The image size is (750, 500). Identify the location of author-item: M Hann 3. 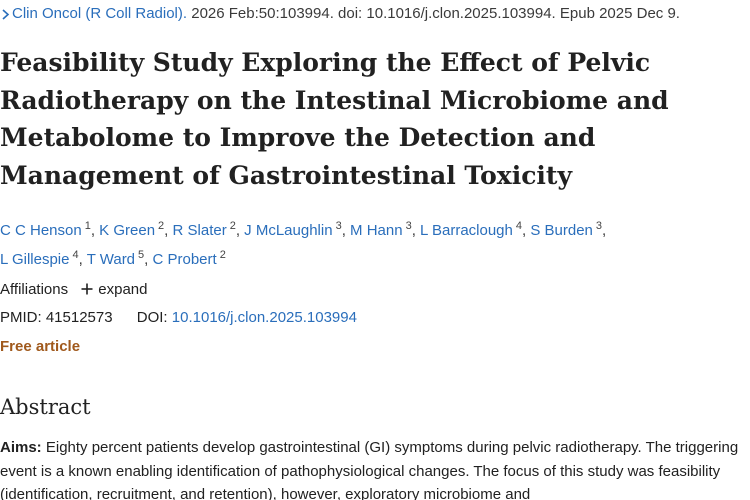
(381, 229).